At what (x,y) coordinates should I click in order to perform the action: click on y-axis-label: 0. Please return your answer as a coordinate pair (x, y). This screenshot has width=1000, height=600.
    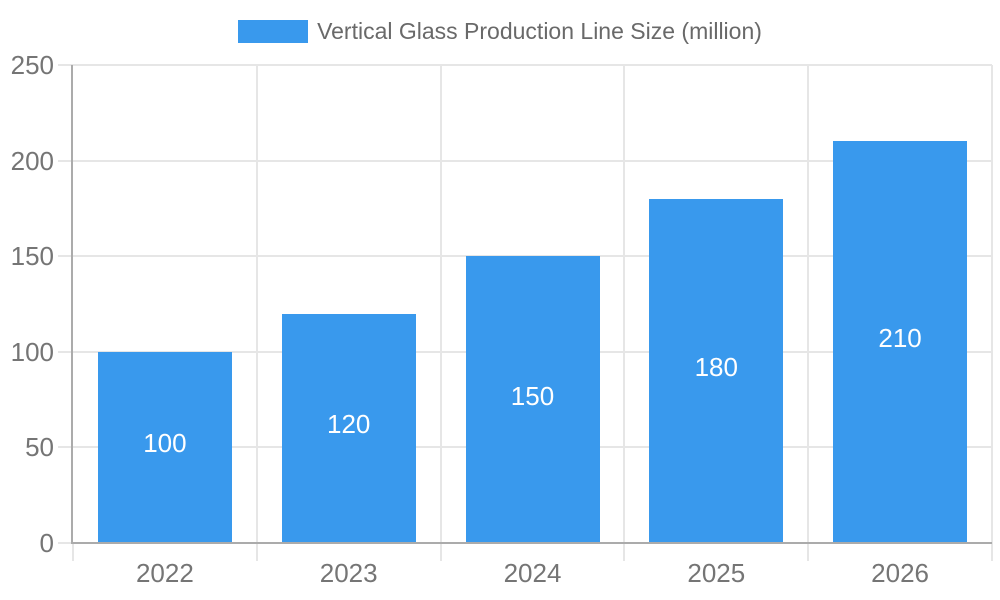
    Looking at the image, I should click on (46, 543).